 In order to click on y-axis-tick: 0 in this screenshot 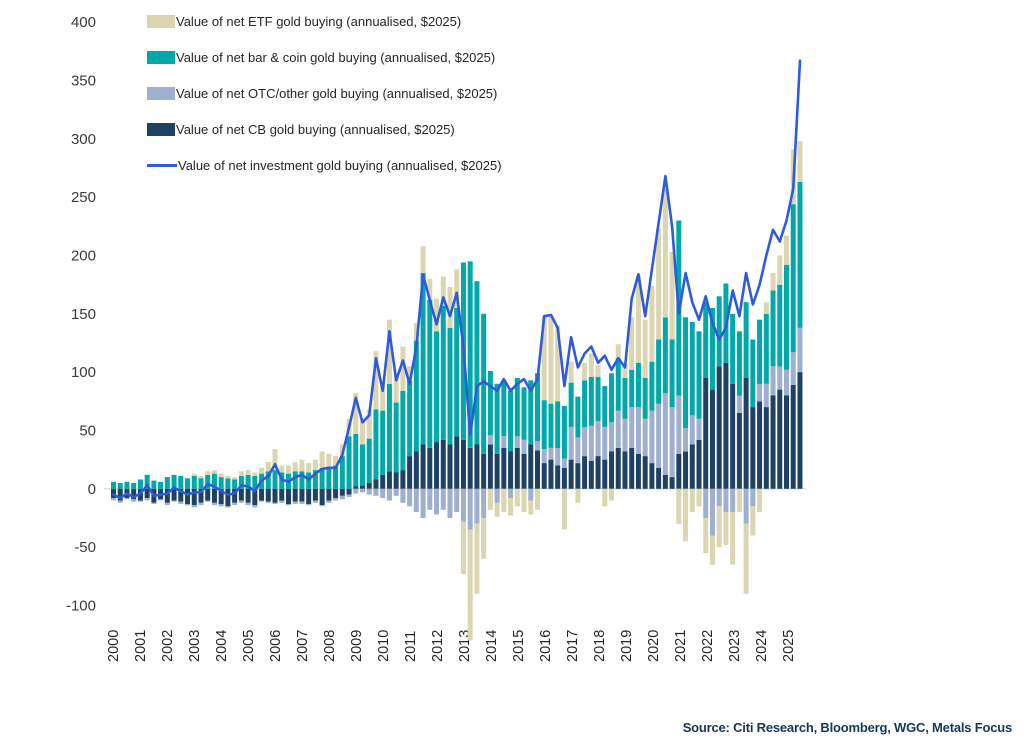, I will do `click(92, 489)`.